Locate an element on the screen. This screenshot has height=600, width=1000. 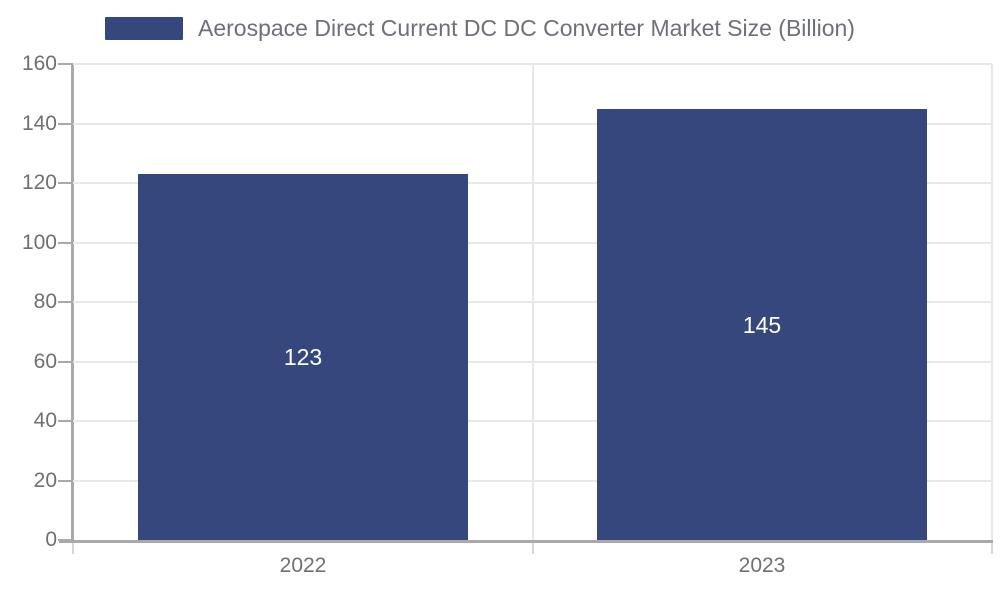
y-tick-label: 20 is located at coordinates (45, 480).